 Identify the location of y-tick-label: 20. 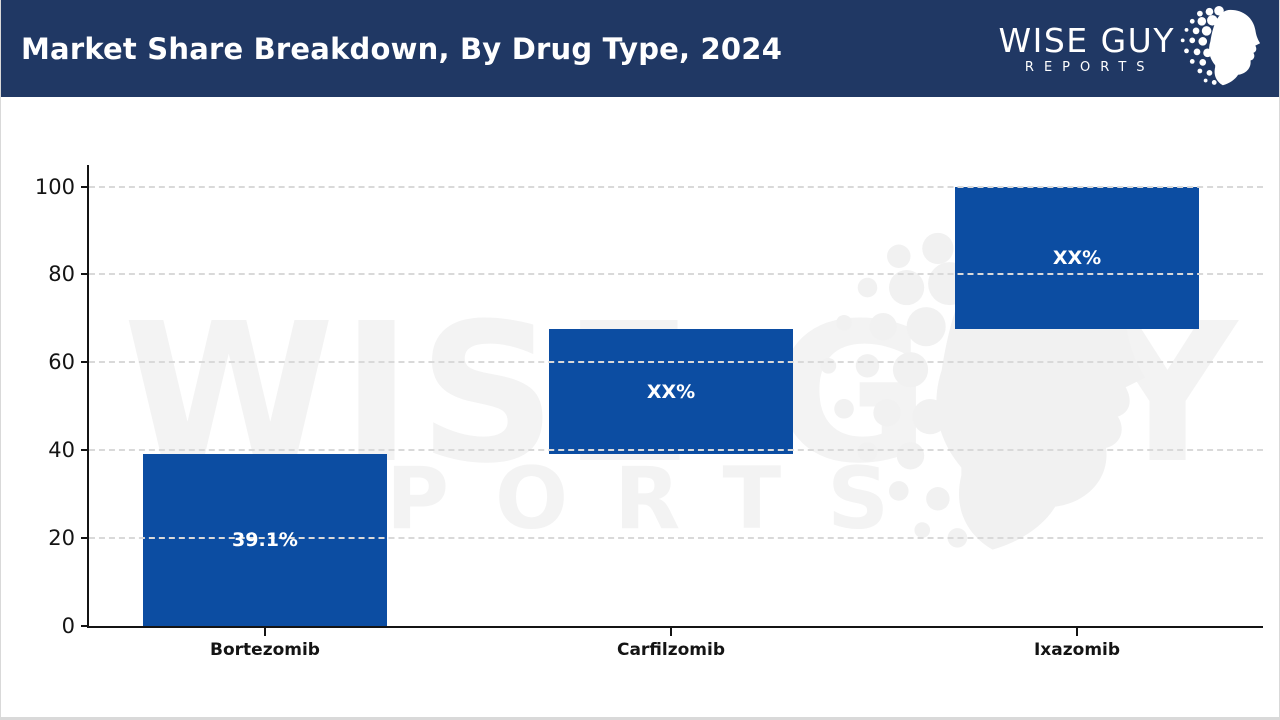
(61, 538).